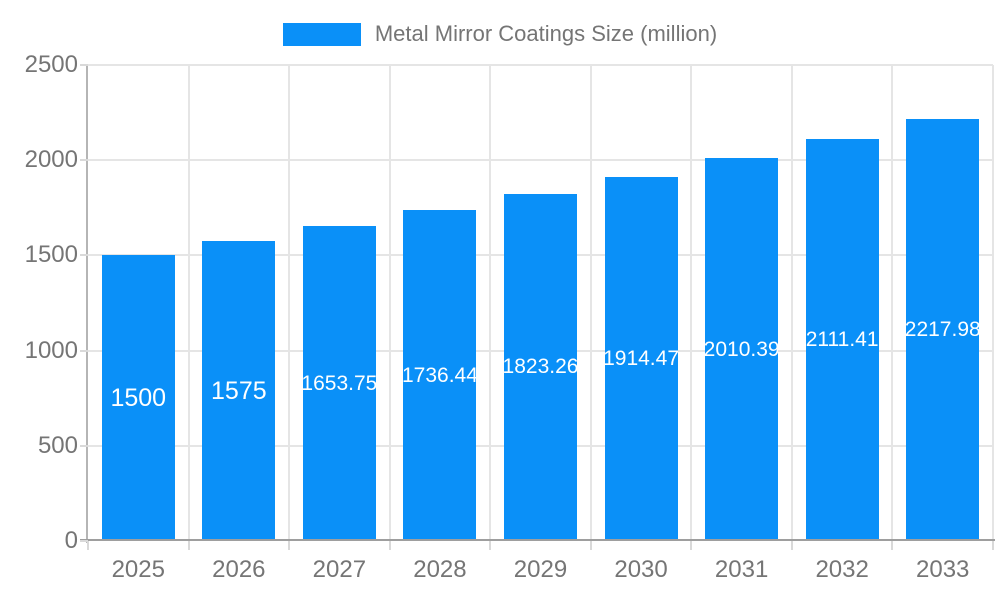 This screenshot has height=600, width=1000. Describe the element at coordinates (51, 350) in the screenshot. I see `y-axis-tick-label: 1000` at that location.